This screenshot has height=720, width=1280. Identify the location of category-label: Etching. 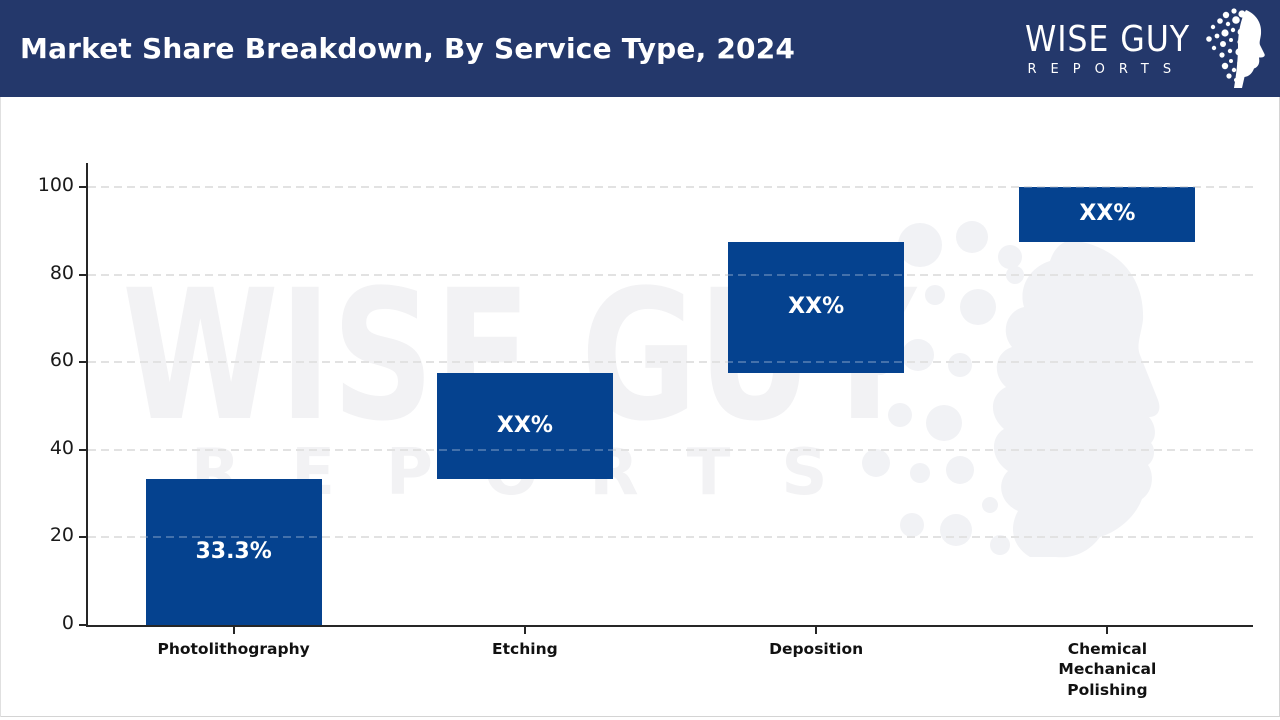
(525, 649).